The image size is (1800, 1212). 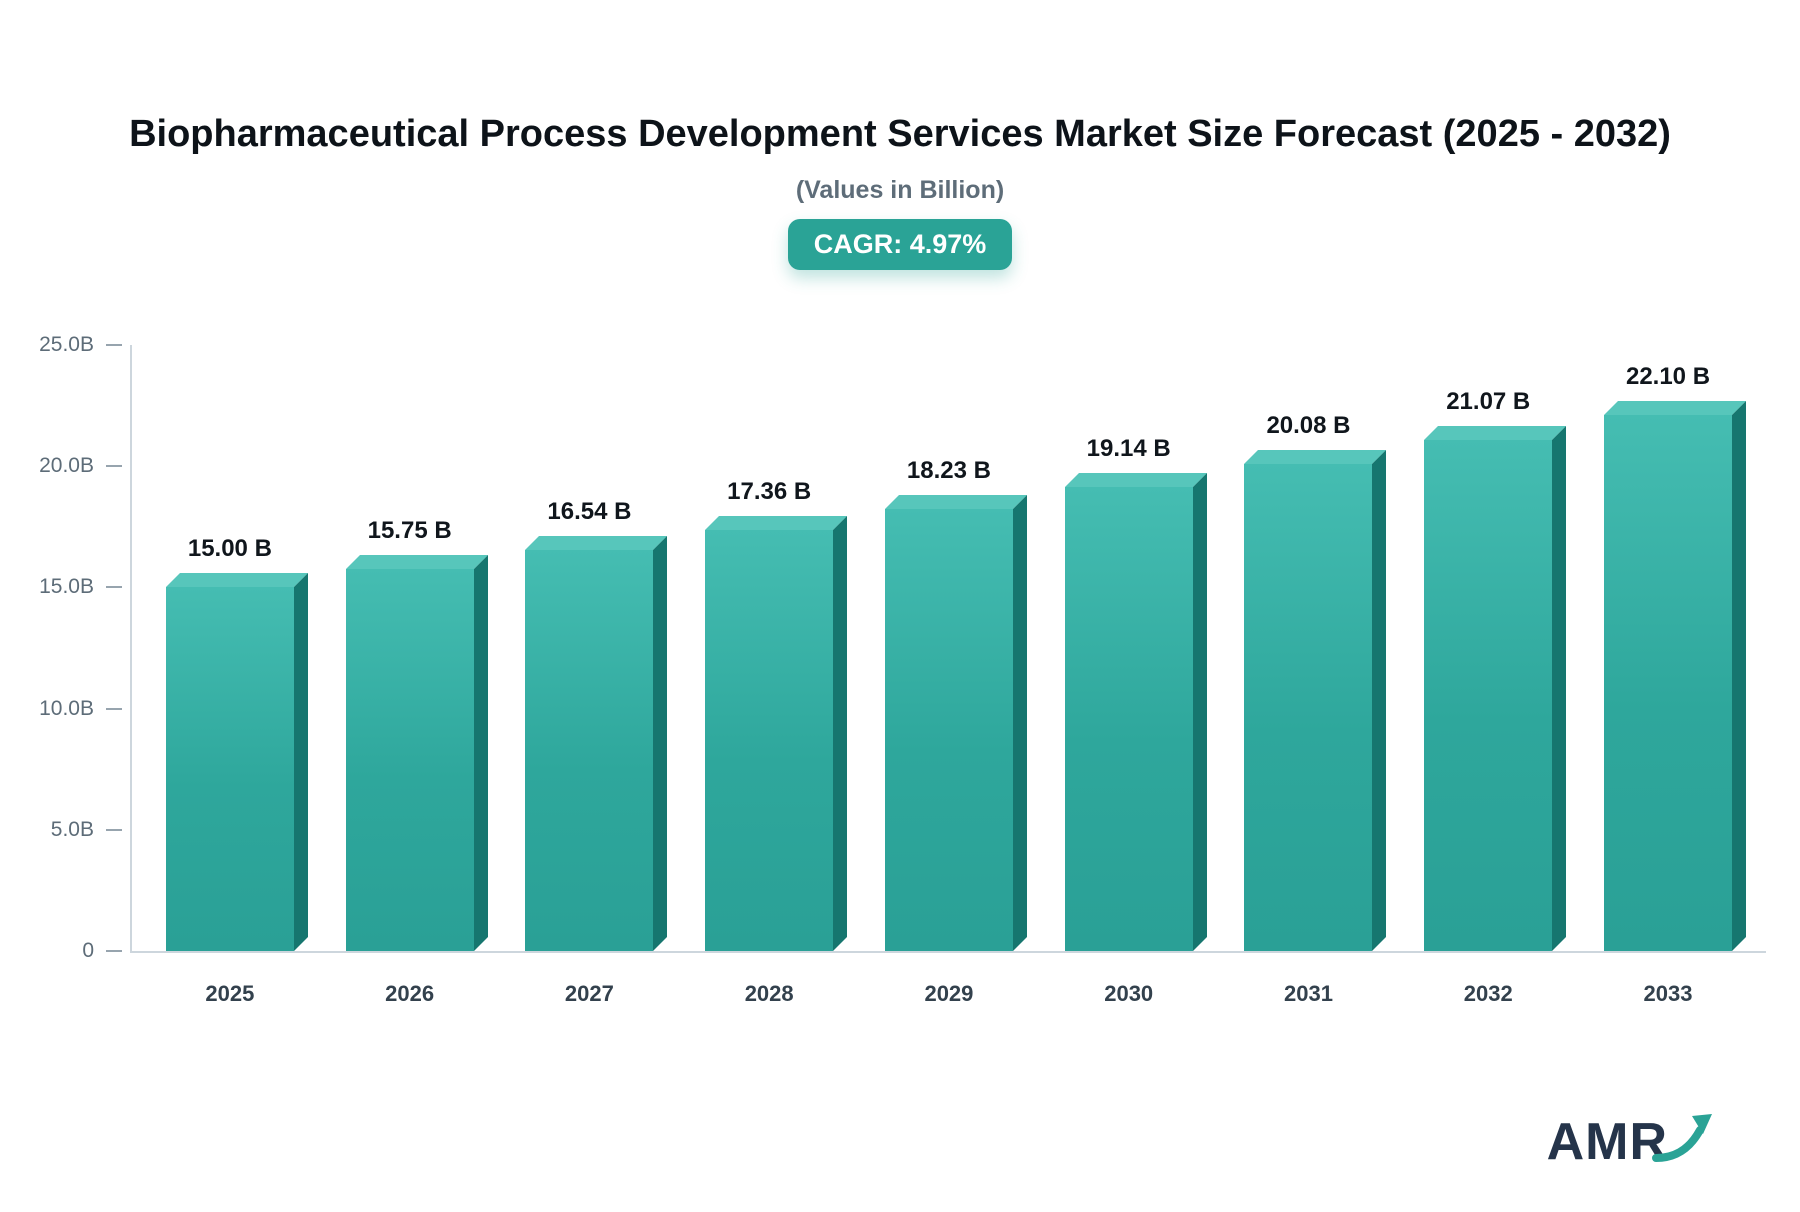 I want to click on logo-arrow-icon, so click(x=1682, y=1138).